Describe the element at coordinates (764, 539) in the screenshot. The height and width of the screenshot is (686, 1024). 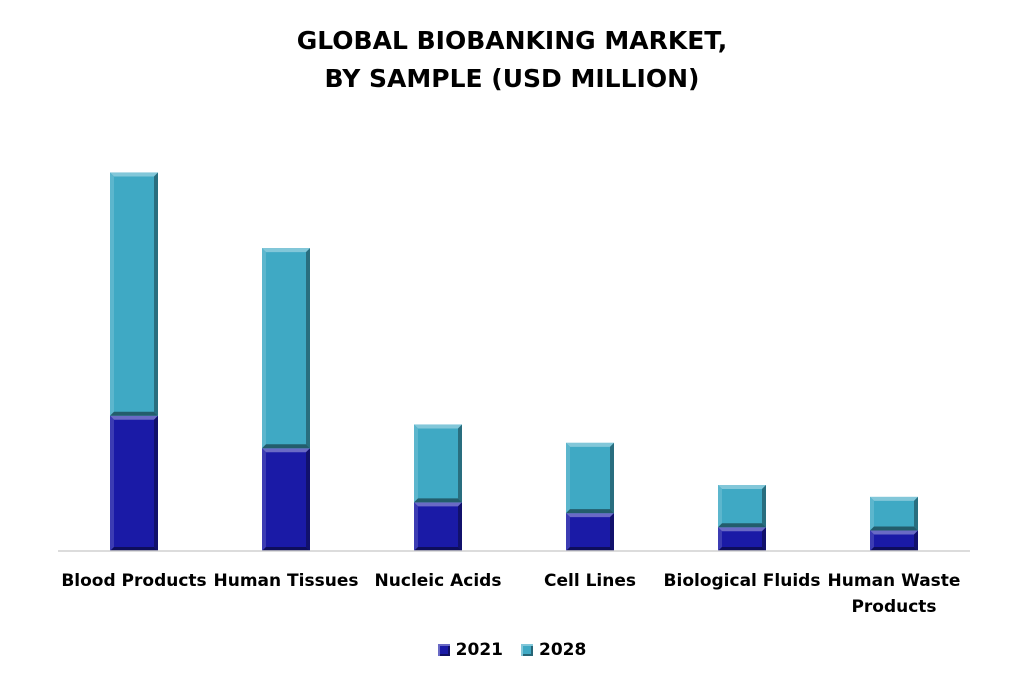
I see `bar-biological-fluids-2021-bevel-right` at that location.